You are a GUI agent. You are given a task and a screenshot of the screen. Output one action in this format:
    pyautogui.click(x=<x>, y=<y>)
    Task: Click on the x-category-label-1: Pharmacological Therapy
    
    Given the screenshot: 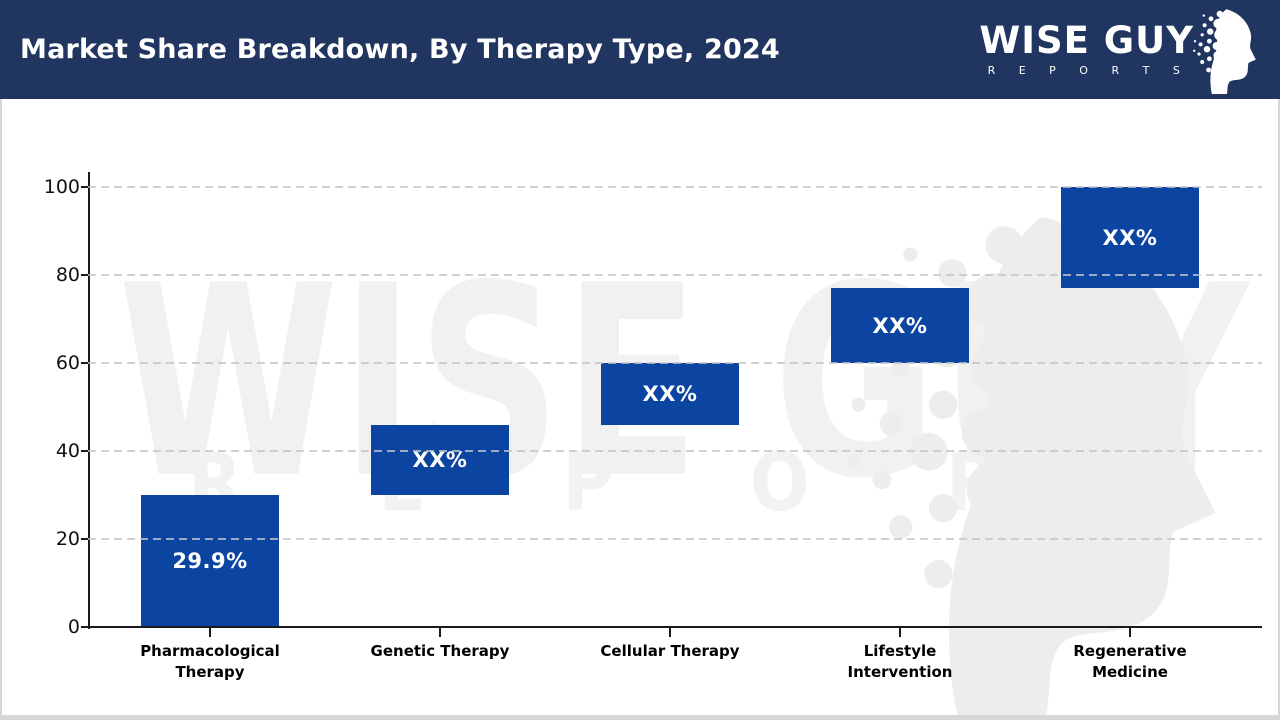 What is the action you would take?
    pyautogui.click(x=210, y=661)
    